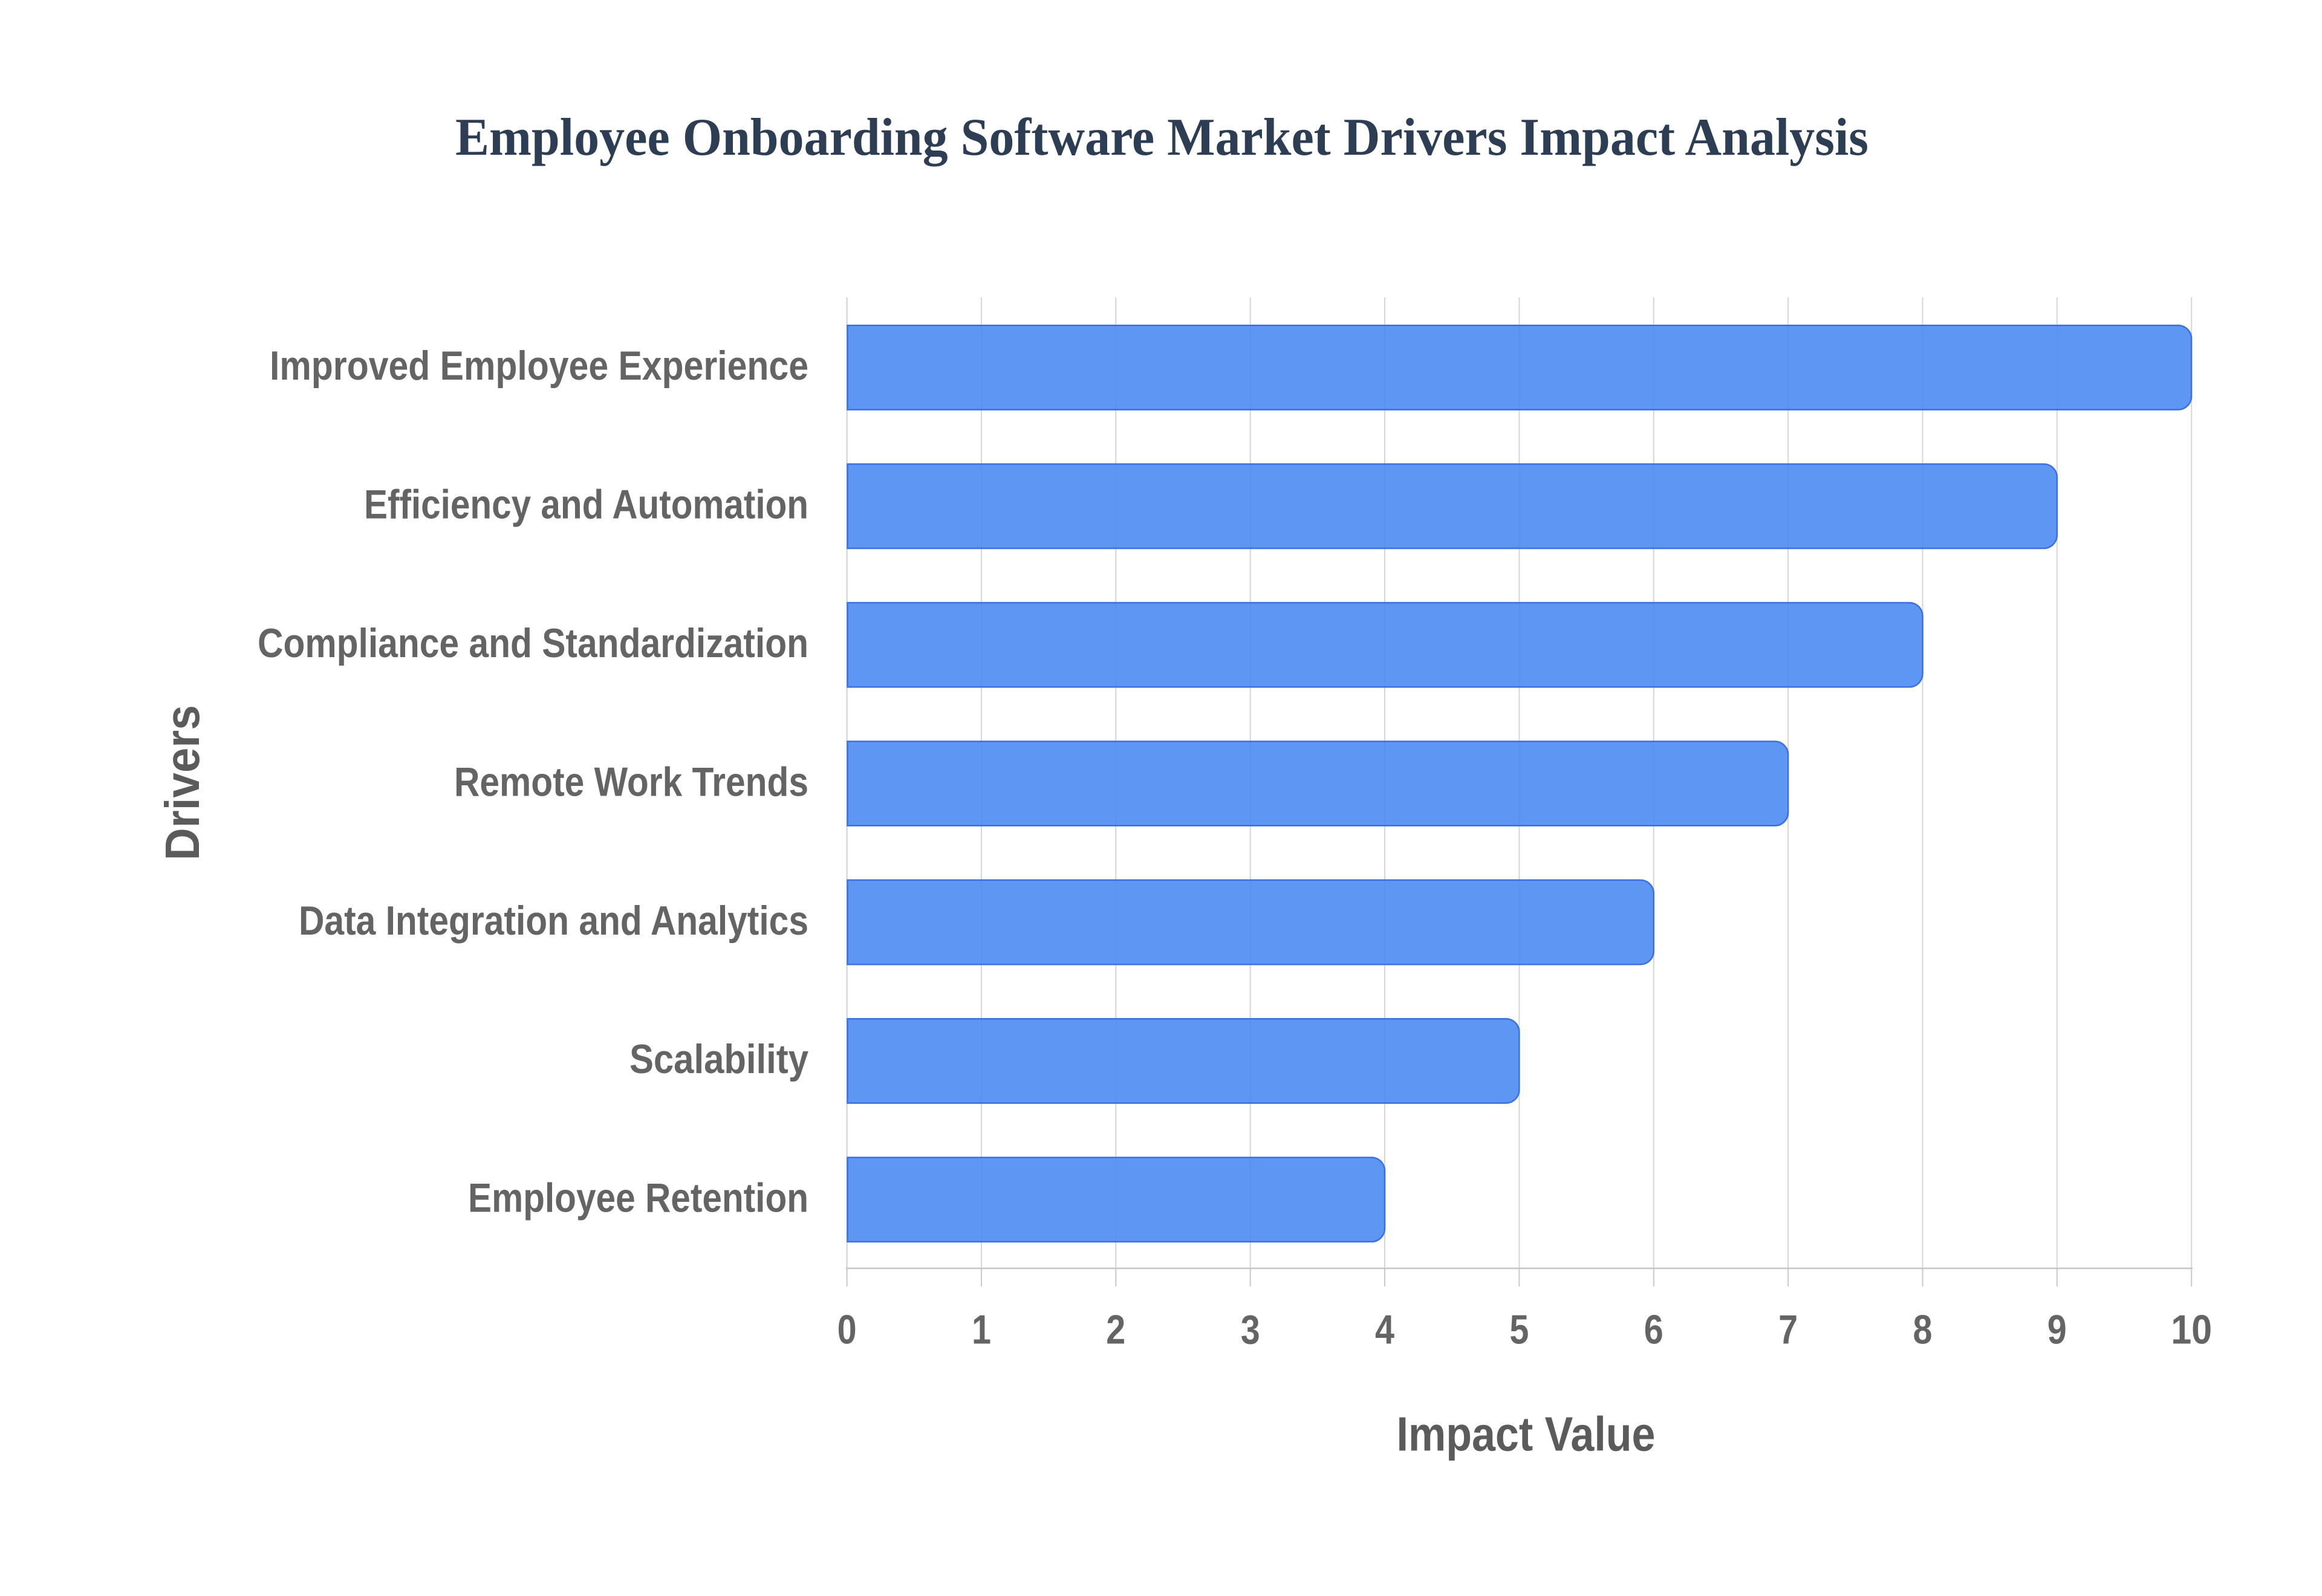 Image resolution: width=2322 pixels, height=1596 pixels. What do you see at coordinates (1115, 1330) in the screenshot?
I see `svg-text: 2` at bounding box center [1115, 1330].